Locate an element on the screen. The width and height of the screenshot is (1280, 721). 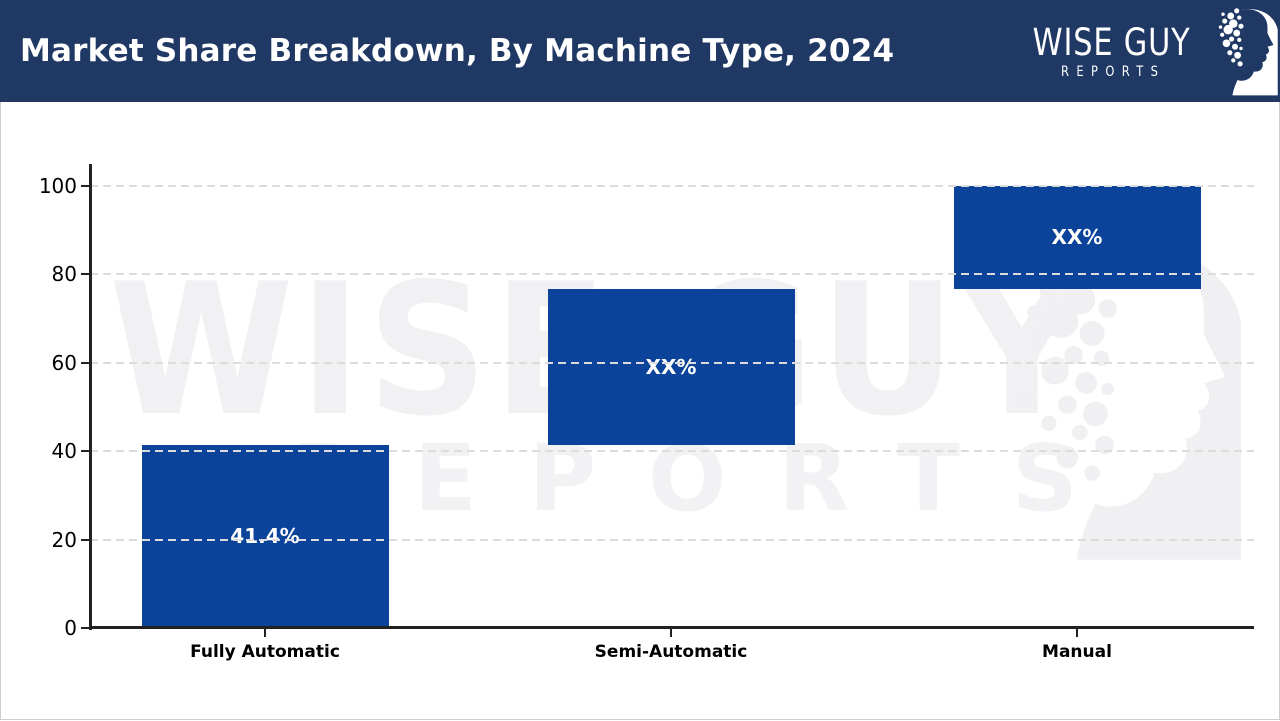
x-axis-label-fully-automatic: Fully Automatic is located at coordinates (265, 652).